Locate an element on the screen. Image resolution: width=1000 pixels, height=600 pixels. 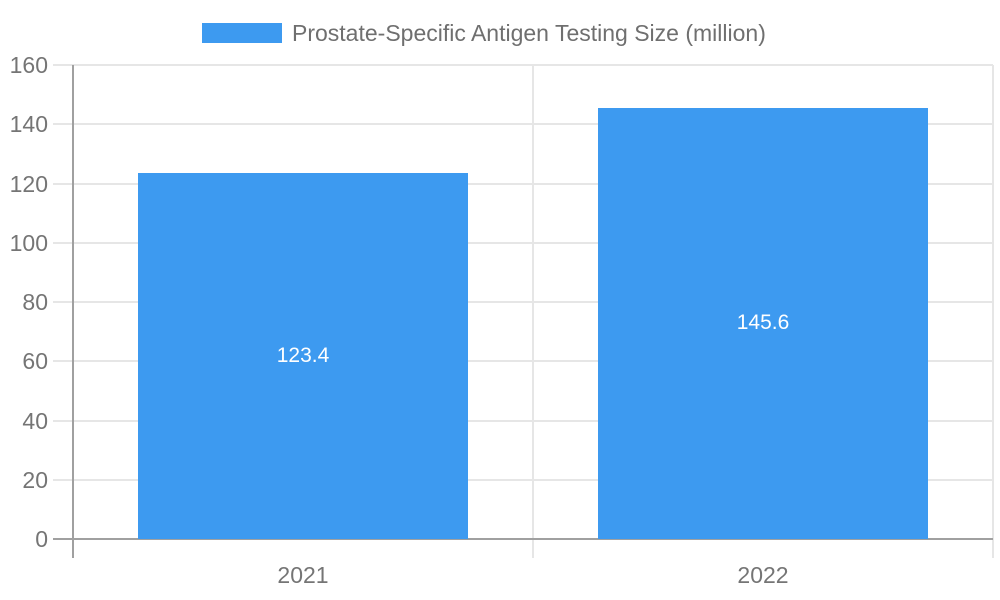
y-axis-tick-label: 20 is located at coordinates (35, 479).